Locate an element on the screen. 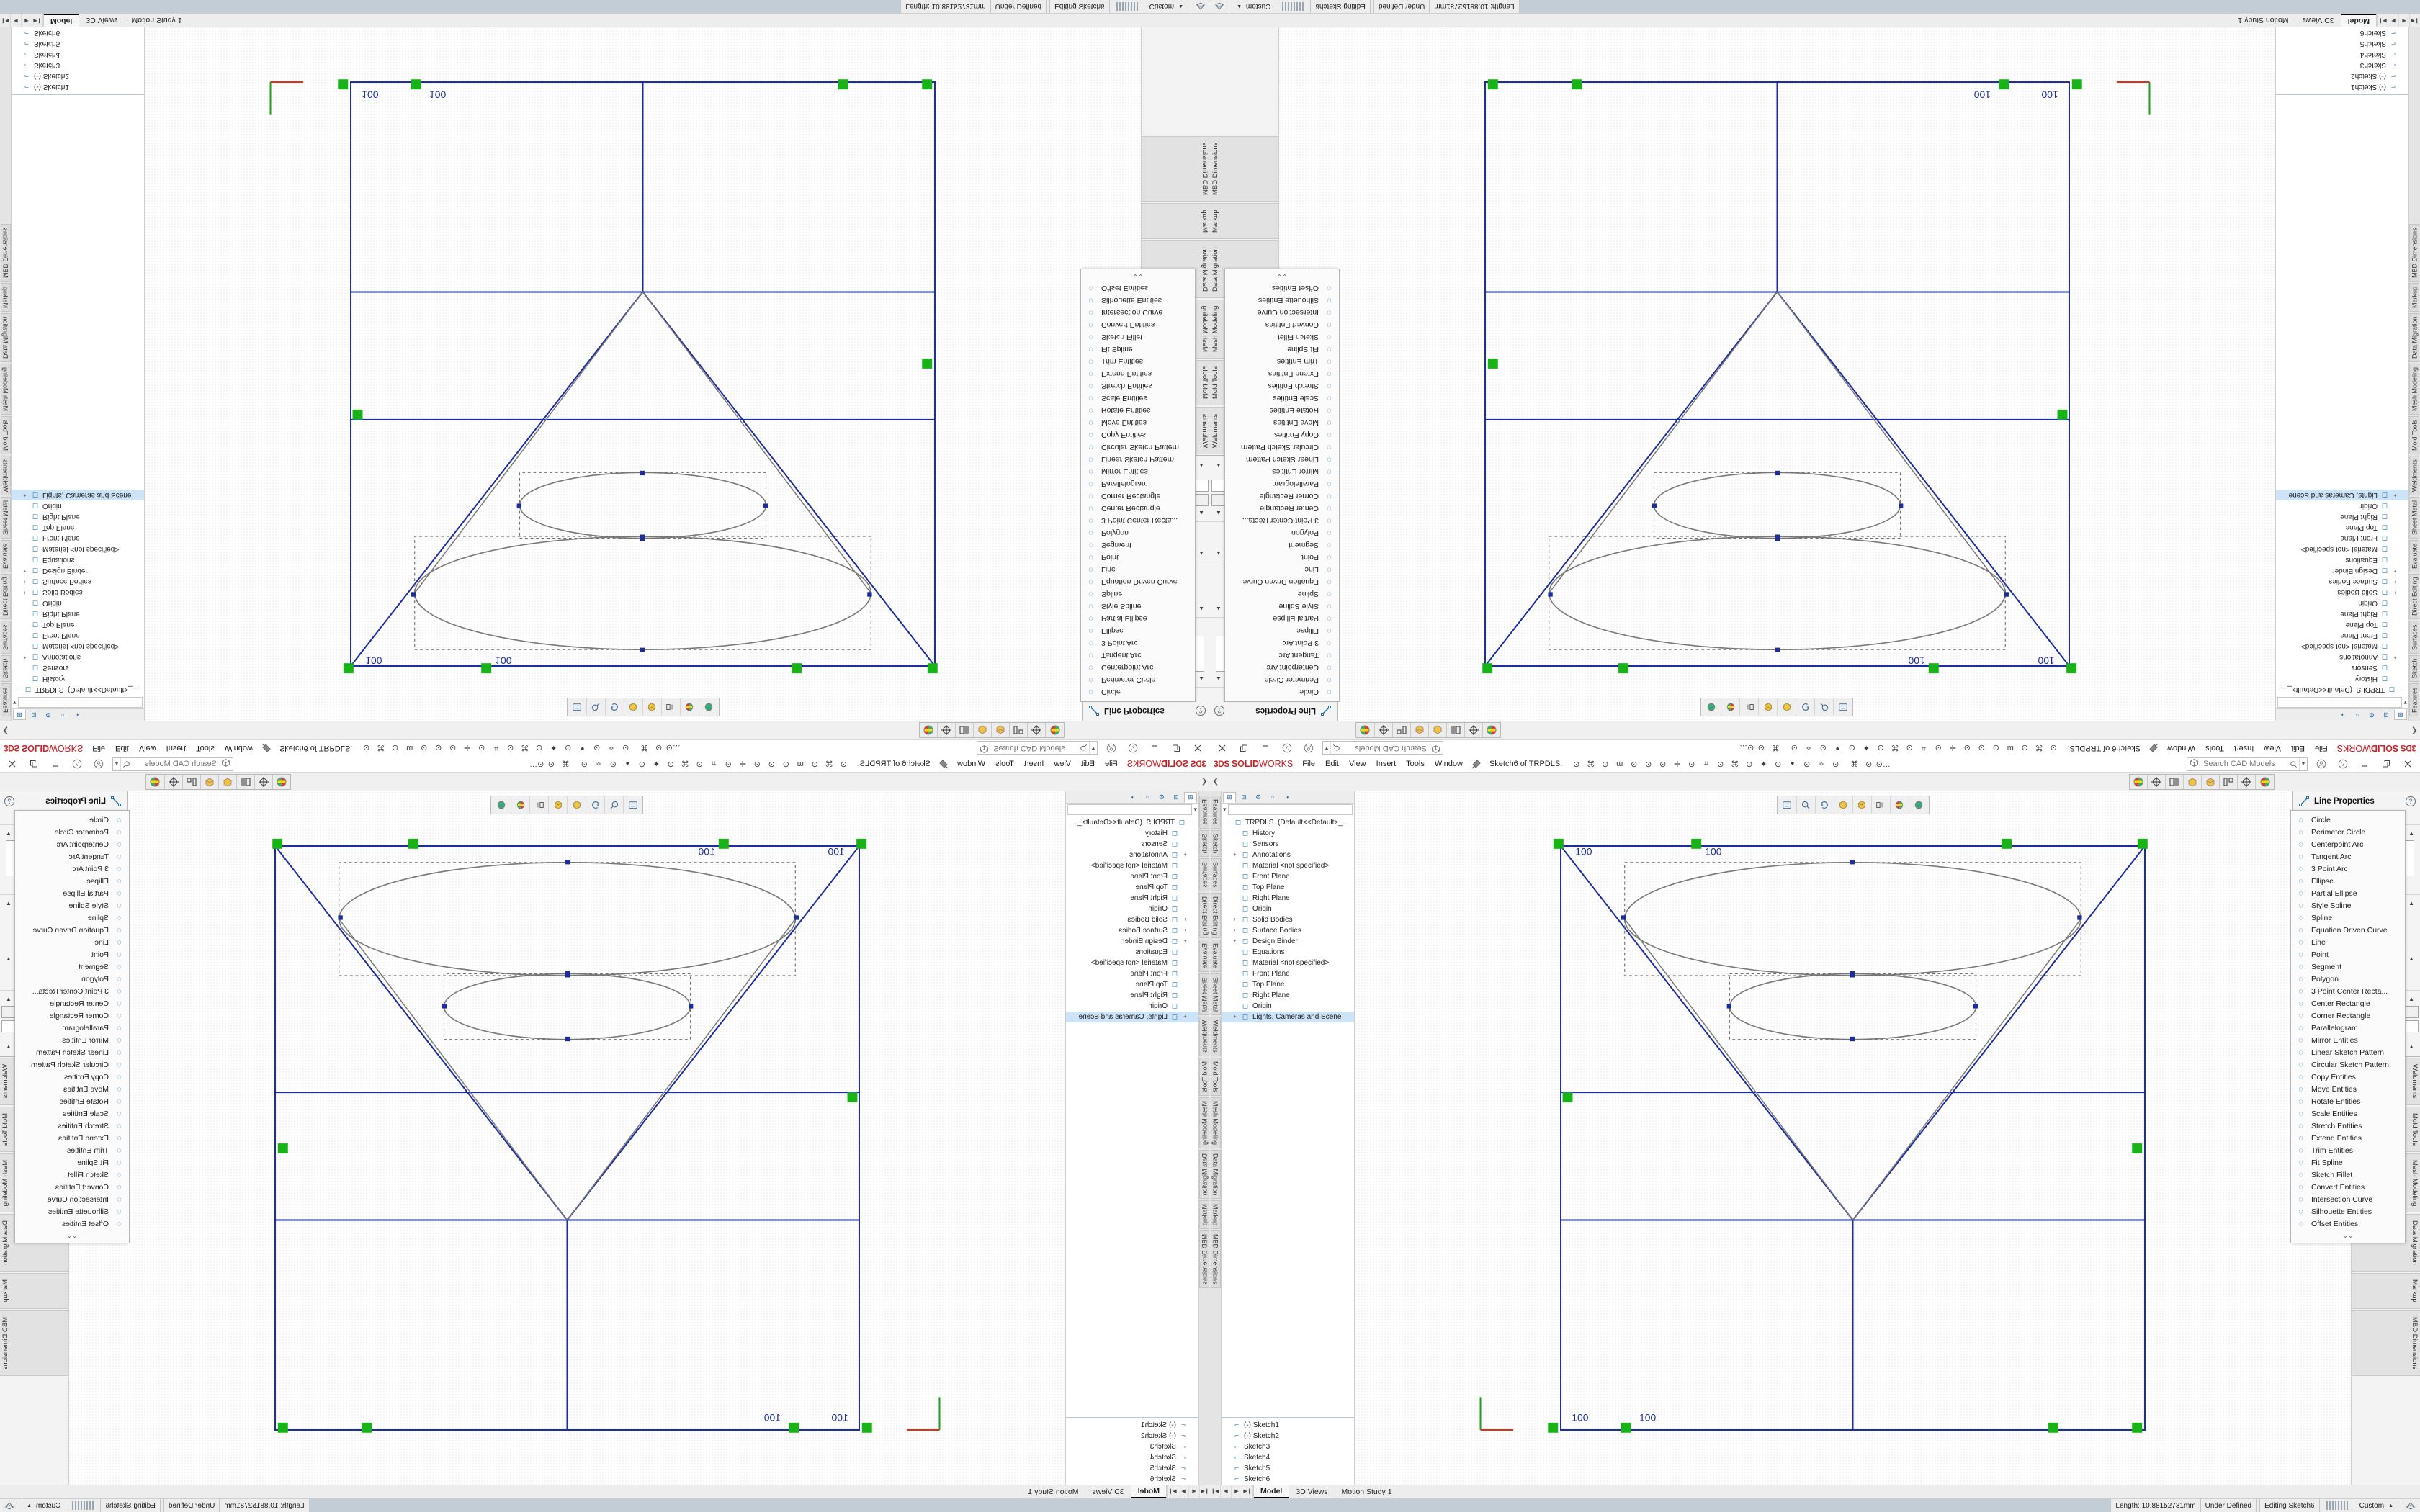  view-setting-icon is located at coordinates (2247, 781).